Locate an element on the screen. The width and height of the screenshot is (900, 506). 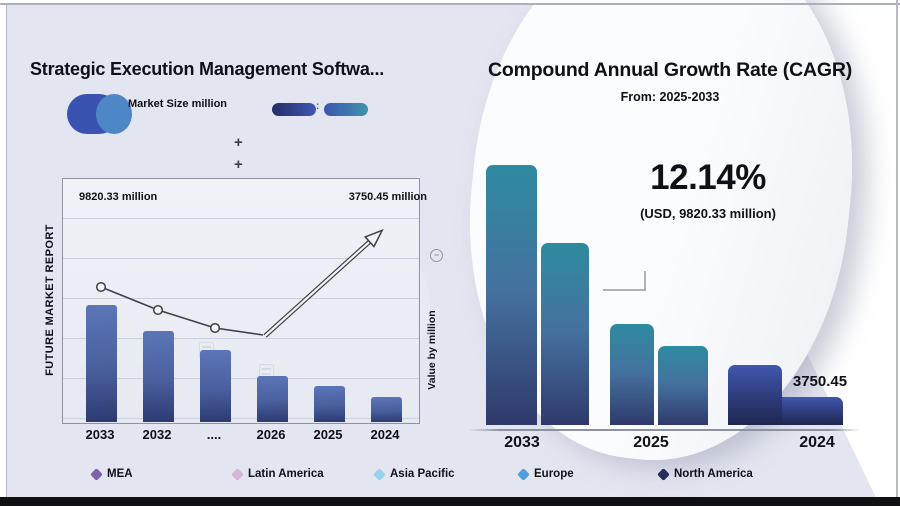
x-tick-2032: 2032 is located at coordinates (157, 434).